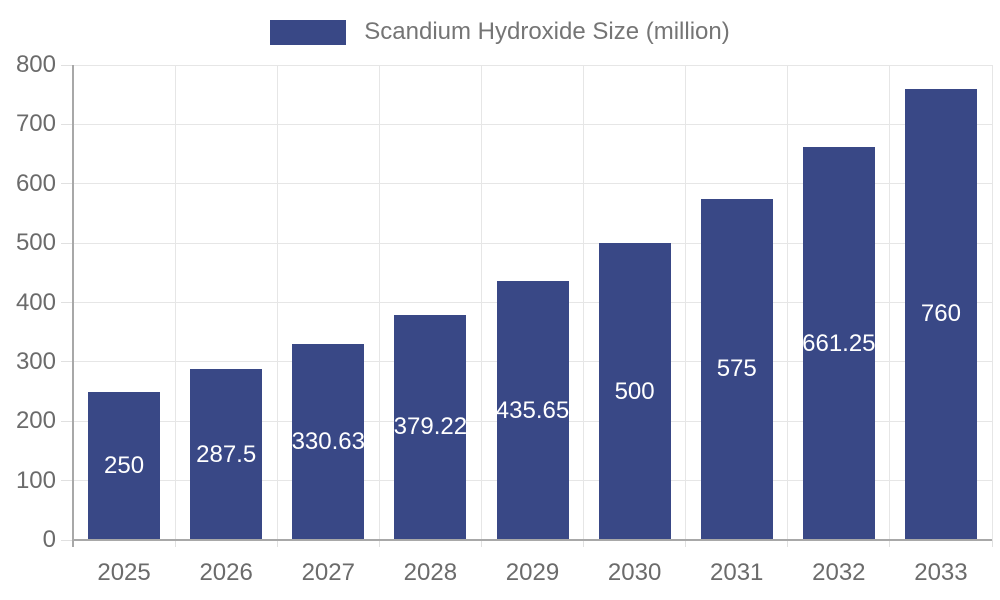 Image resolution: width=1000 pixels, height=600 pixels. I want to click on bar-value-label: 250, so click(124, 465).